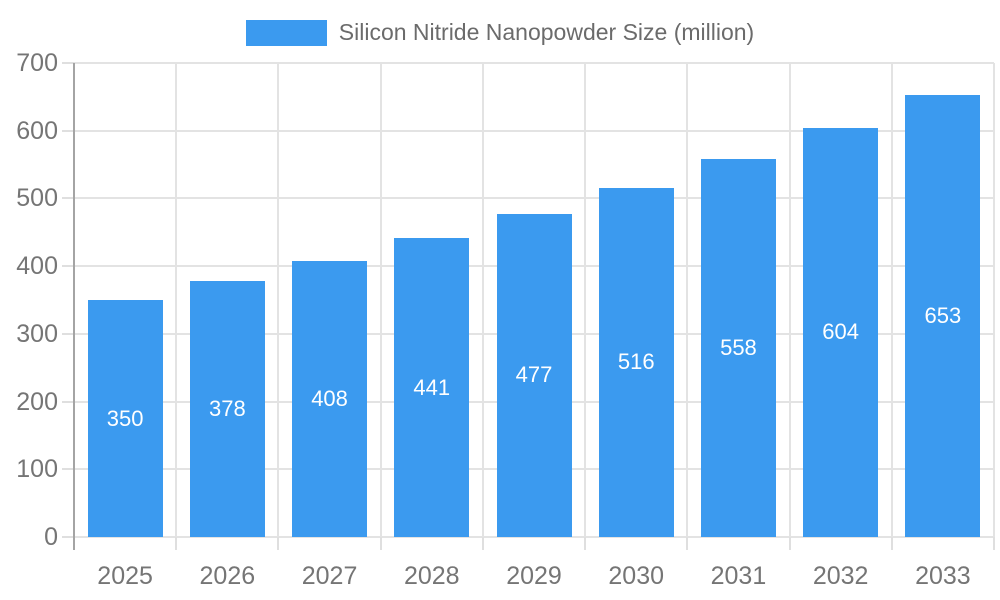 The height and width of the screenshot is (600, 1000). Describe the element at coordinates (74, 306) in the screenshot. I see `y-axis-line` at that location.